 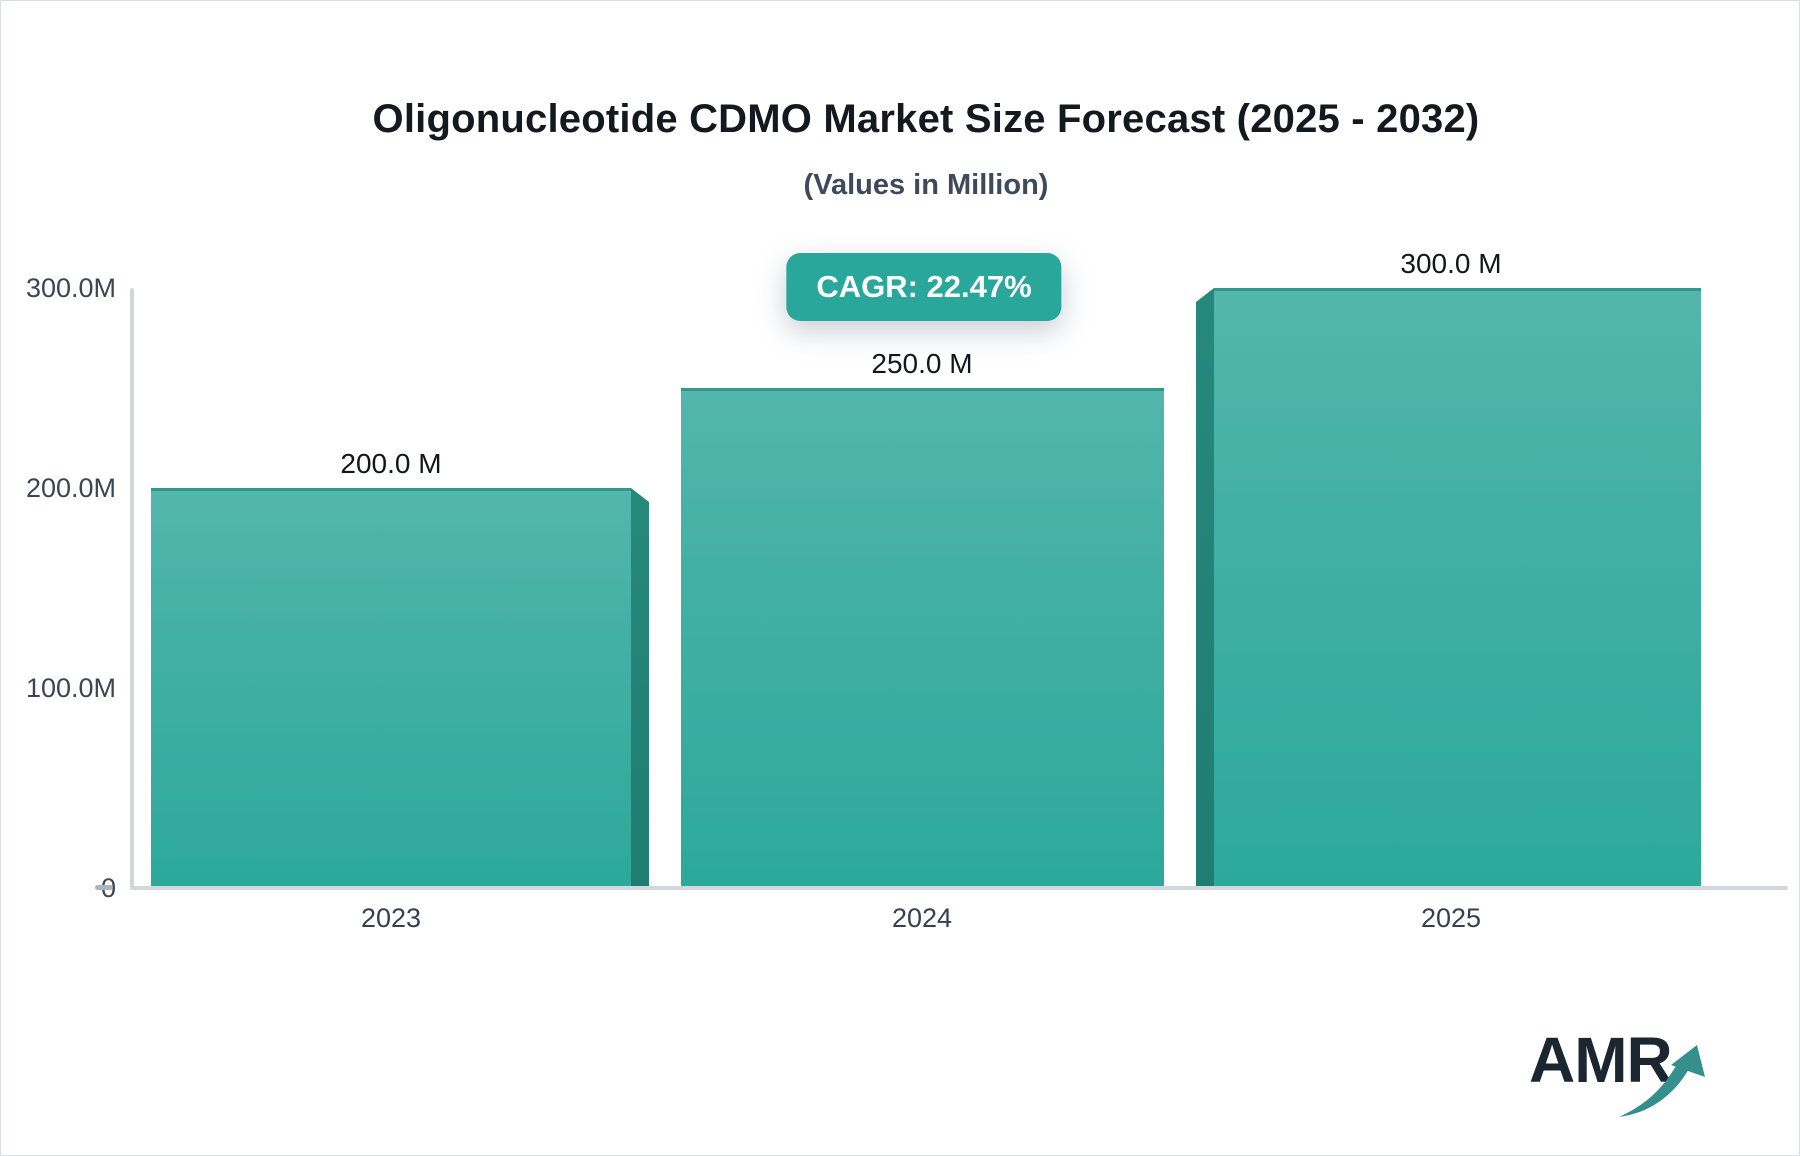 I want to click on bar-value-label-2024: 250.0 M, so click(x=922, y=363).